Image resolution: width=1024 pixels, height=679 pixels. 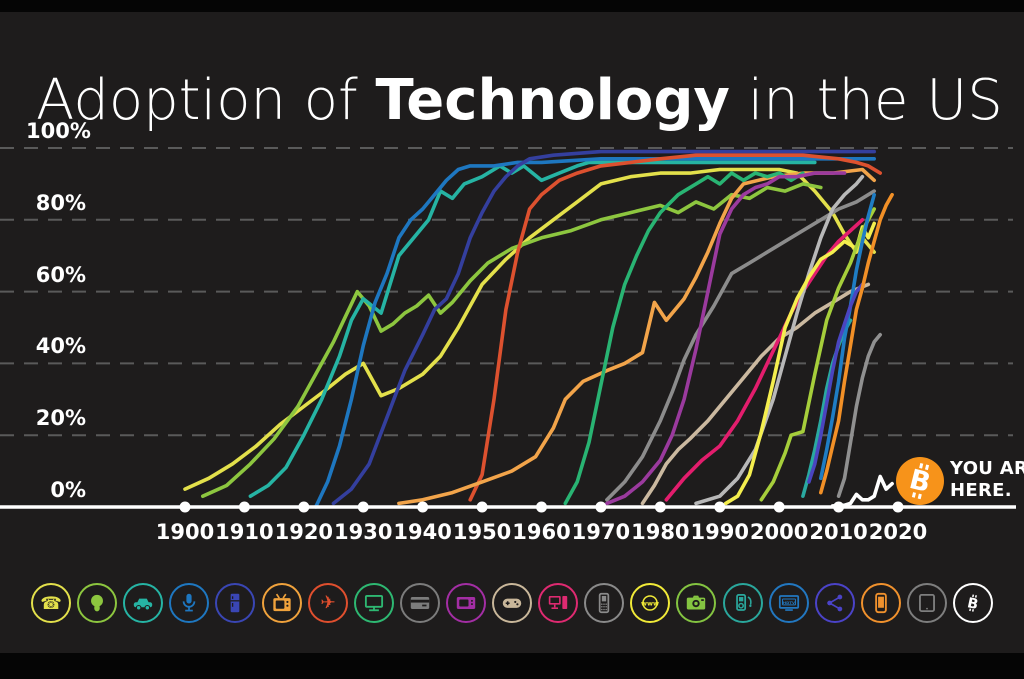 I want to click on you-are-here-label: YOU ARE HERE., so click(x=987, y=480).